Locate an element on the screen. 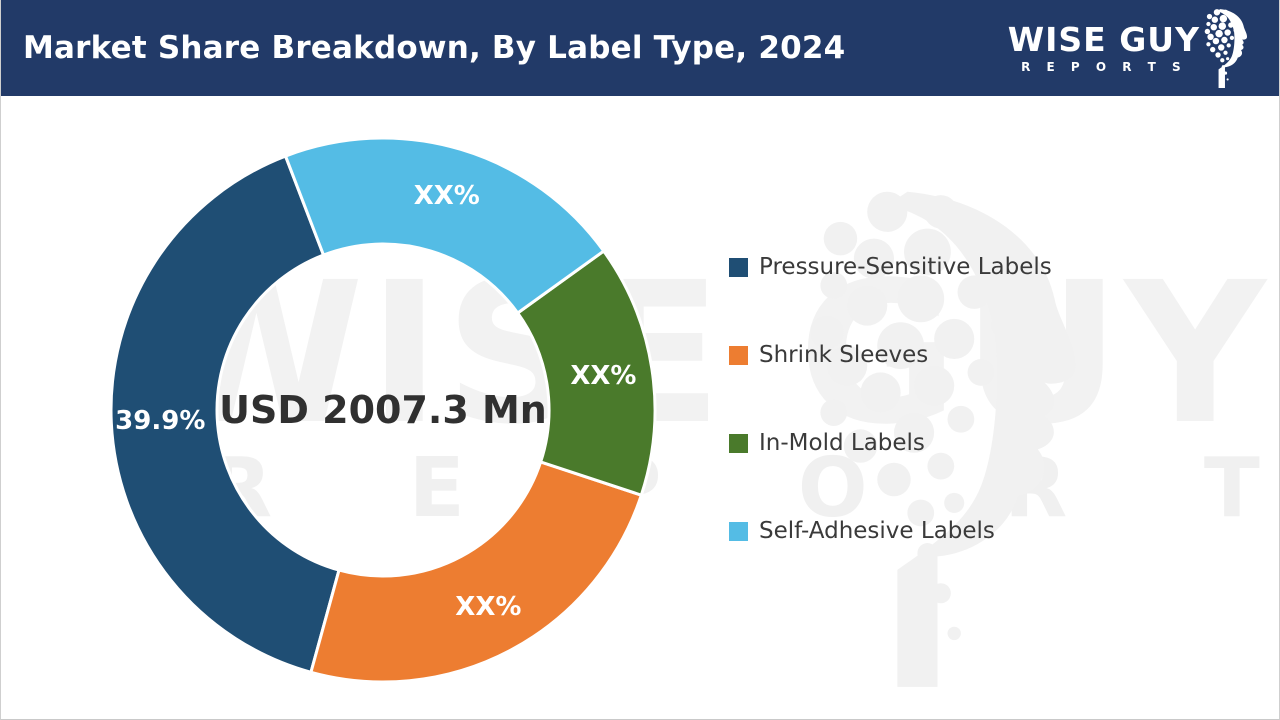  legend-item-pressure-sensitive-labels: Pressure-Sensitive Labels is located at coordinates (890, 267).